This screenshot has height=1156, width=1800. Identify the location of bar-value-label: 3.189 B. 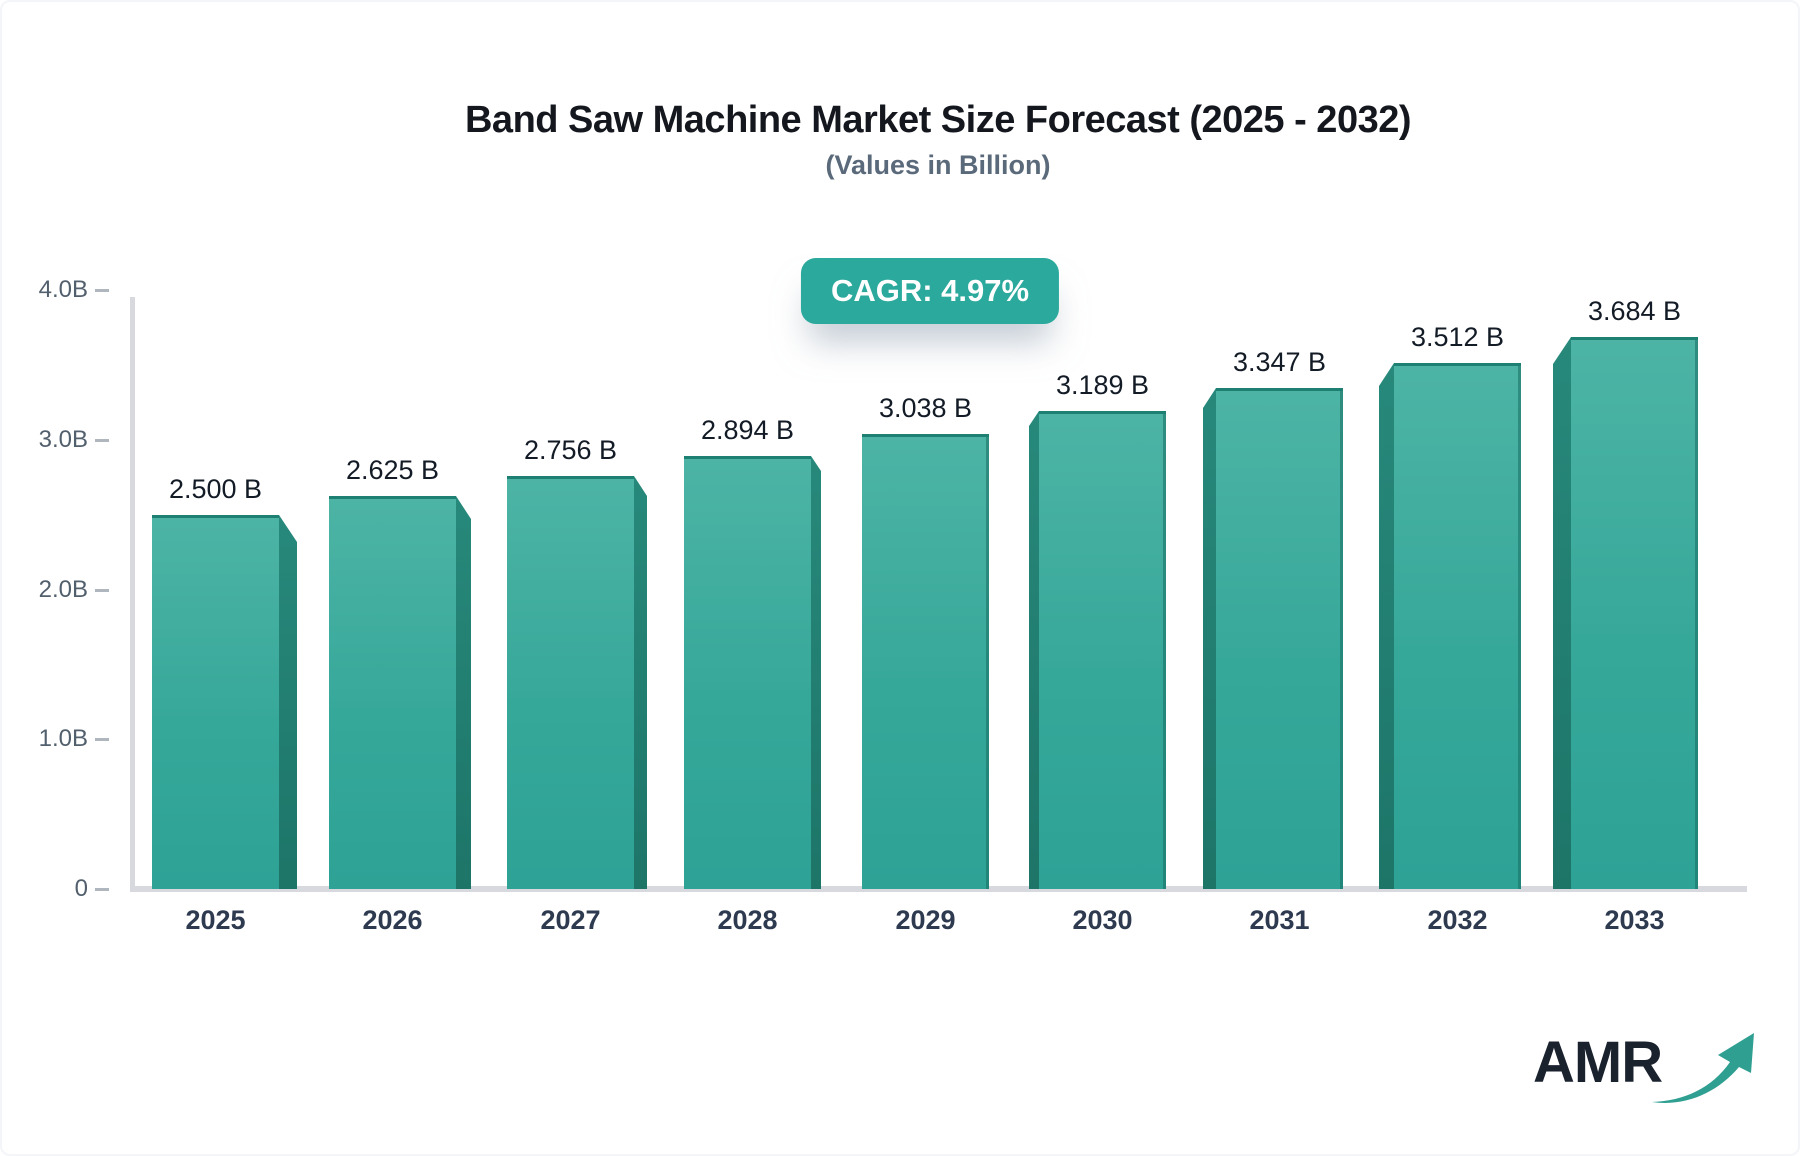
(1102, 385).